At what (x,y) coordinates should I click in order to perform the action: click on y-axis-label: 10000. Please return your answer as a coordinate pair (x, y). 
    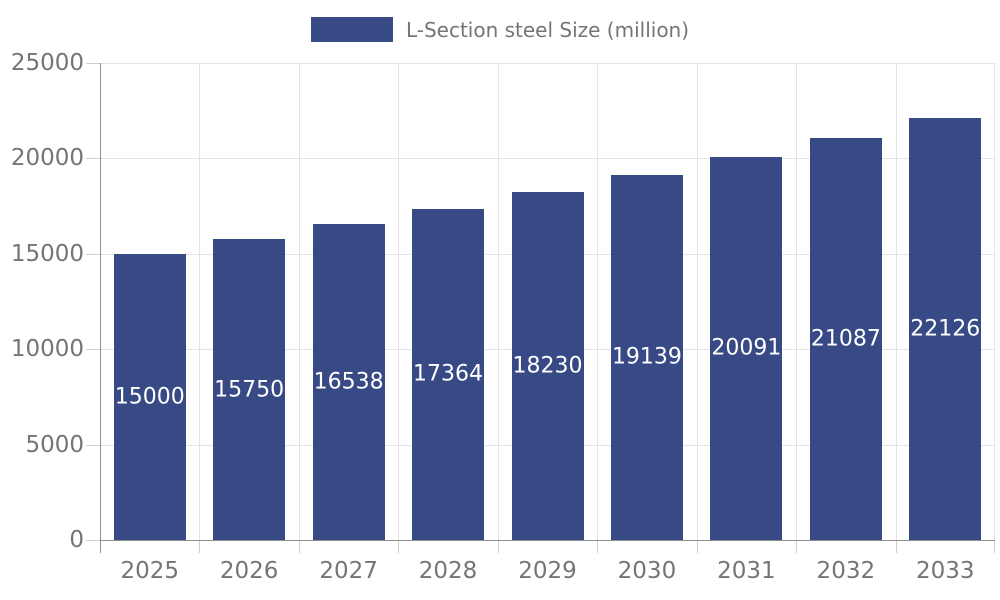
    Looking at the image, I should click on (47, 349).